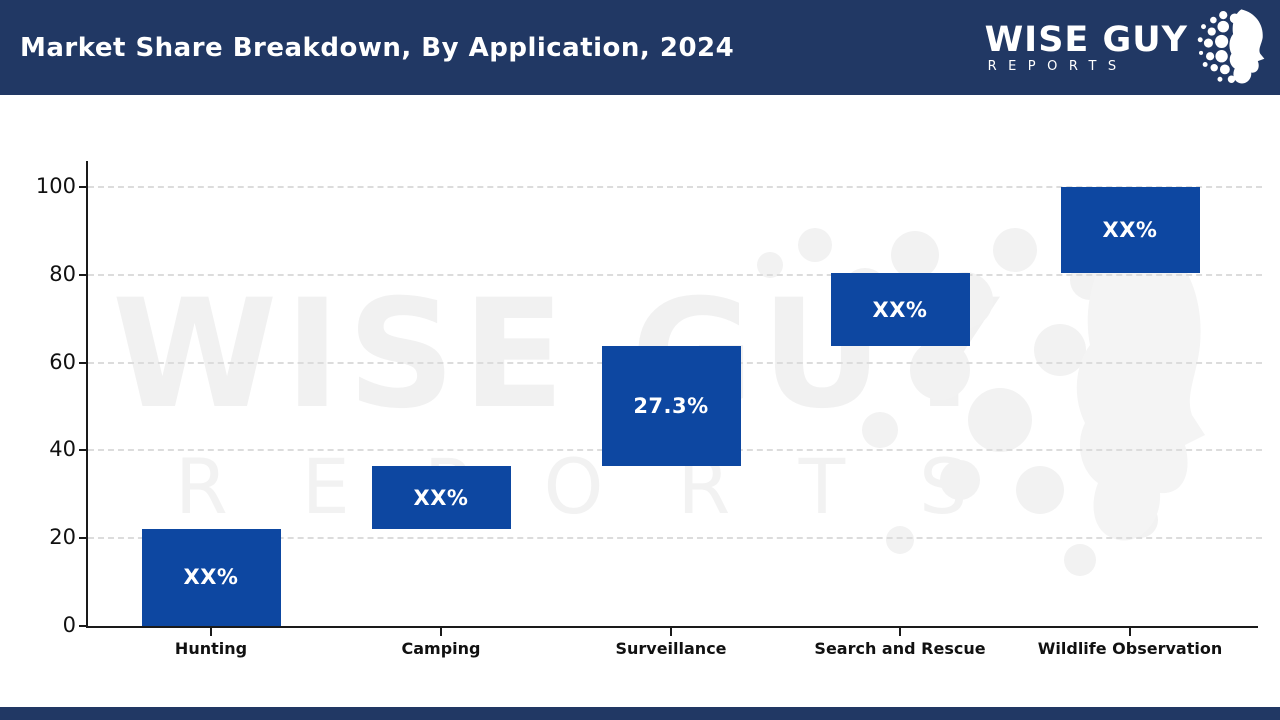 The image size is (1280, 720). I want to click on x-axis-label-surveillance: Surveillance, so click(671, 648).